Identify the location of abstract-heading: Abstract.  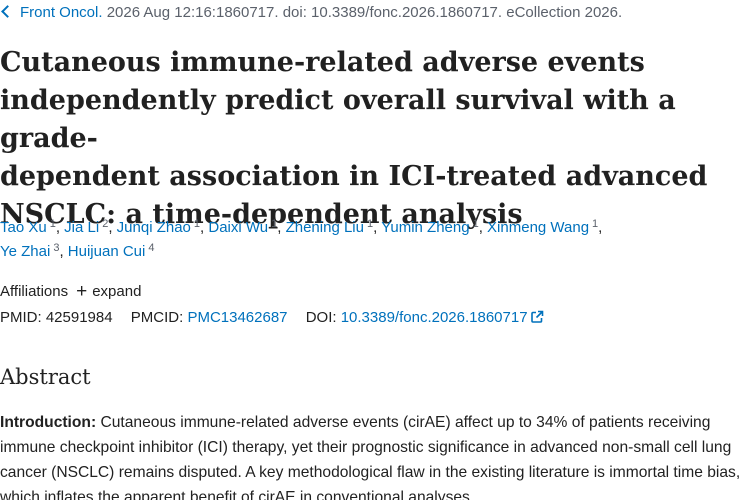
(45, 377).